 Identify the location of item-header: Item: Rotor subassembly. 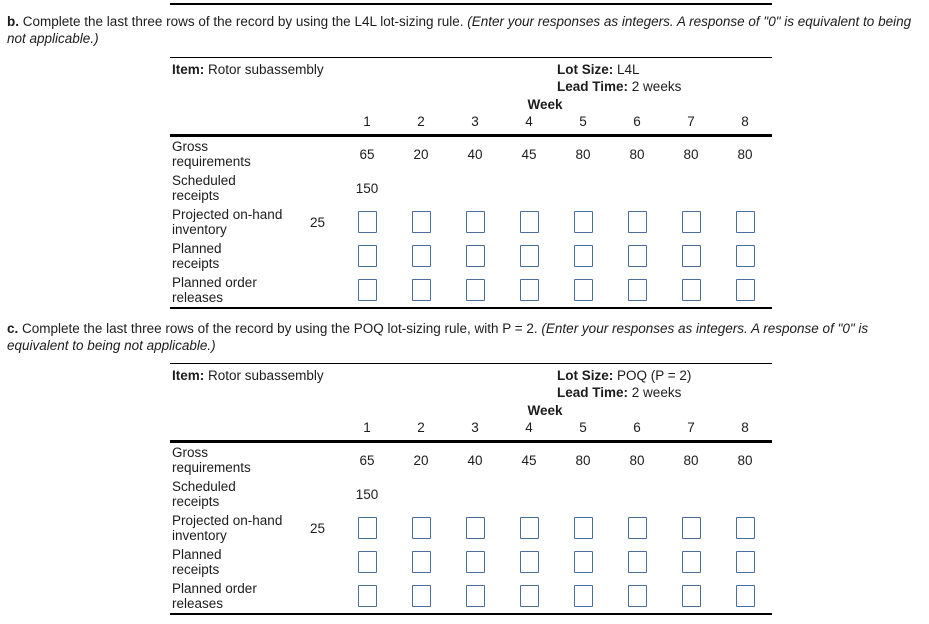
(248, 375).